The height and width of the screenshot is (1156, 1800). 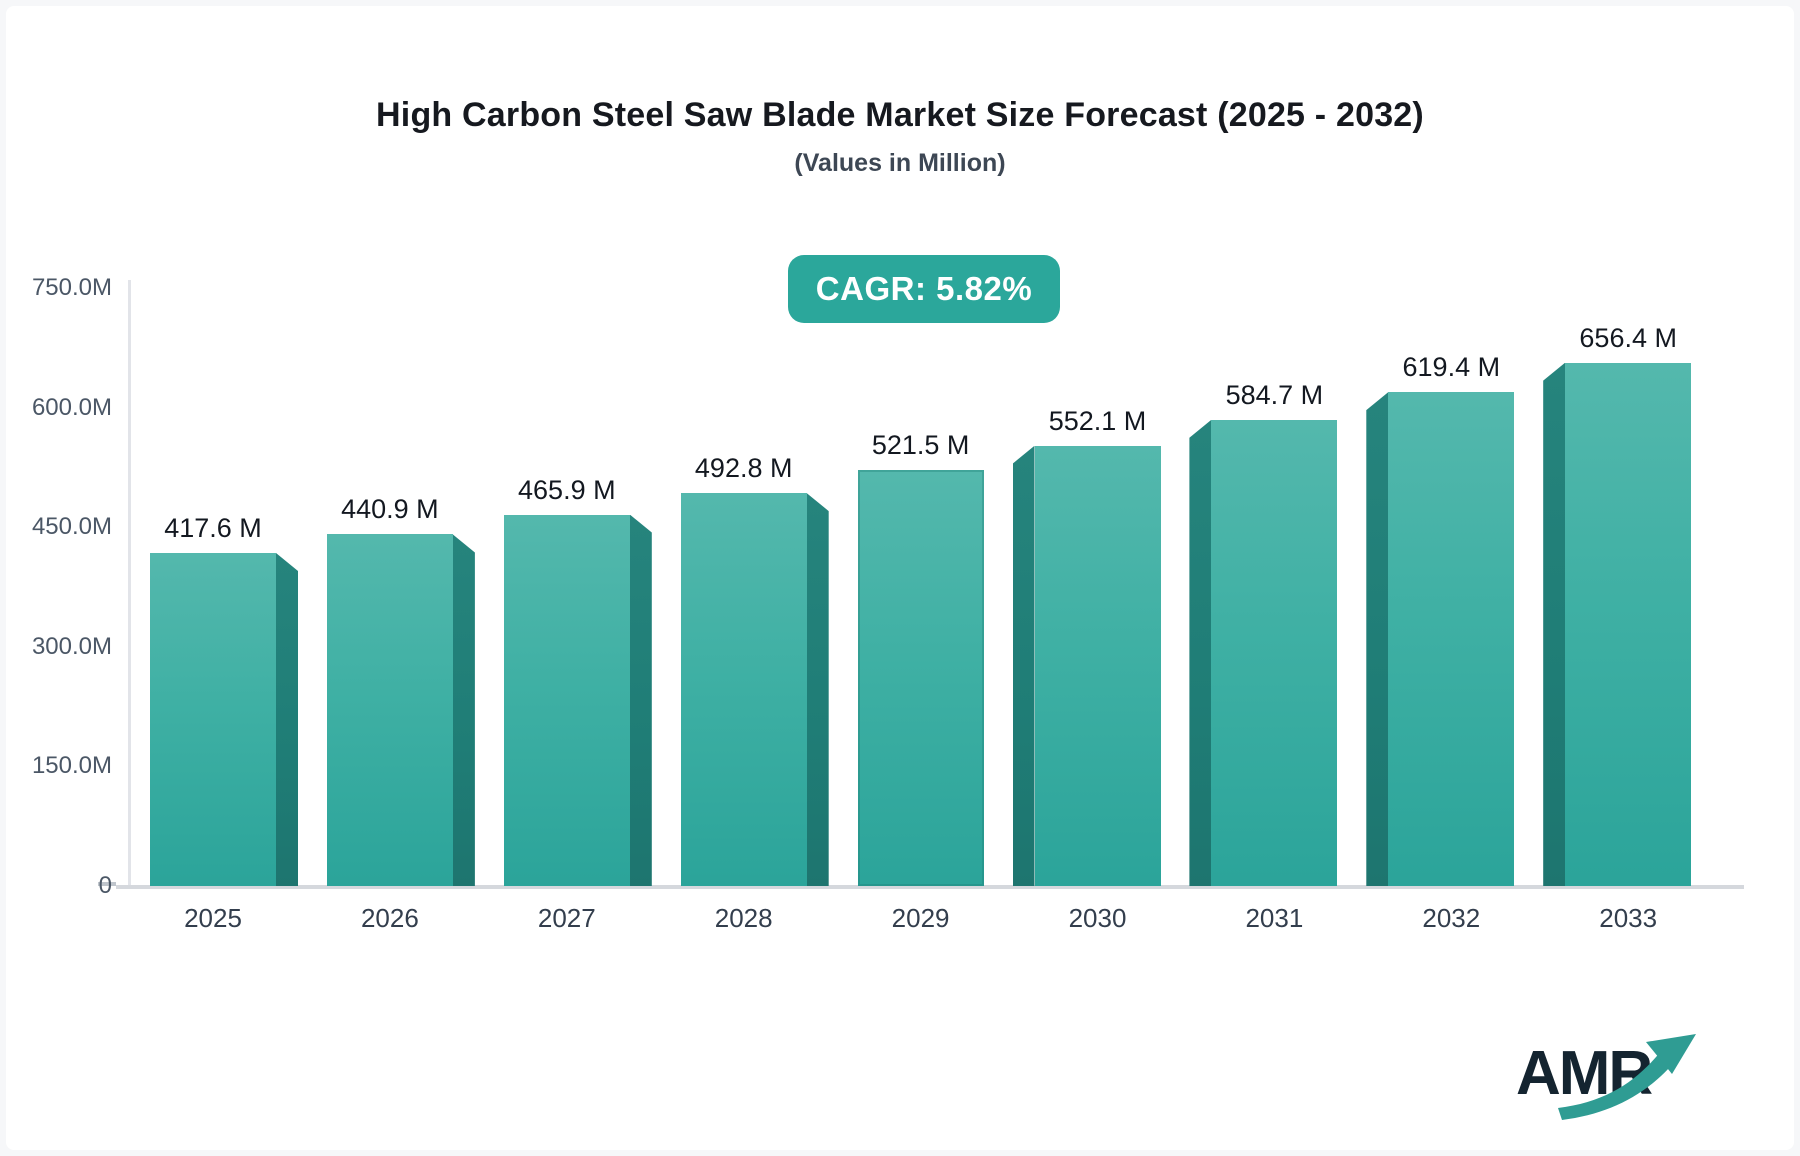 I want to click on y-tick-label: 450.0M, so click(x=71, y=527).